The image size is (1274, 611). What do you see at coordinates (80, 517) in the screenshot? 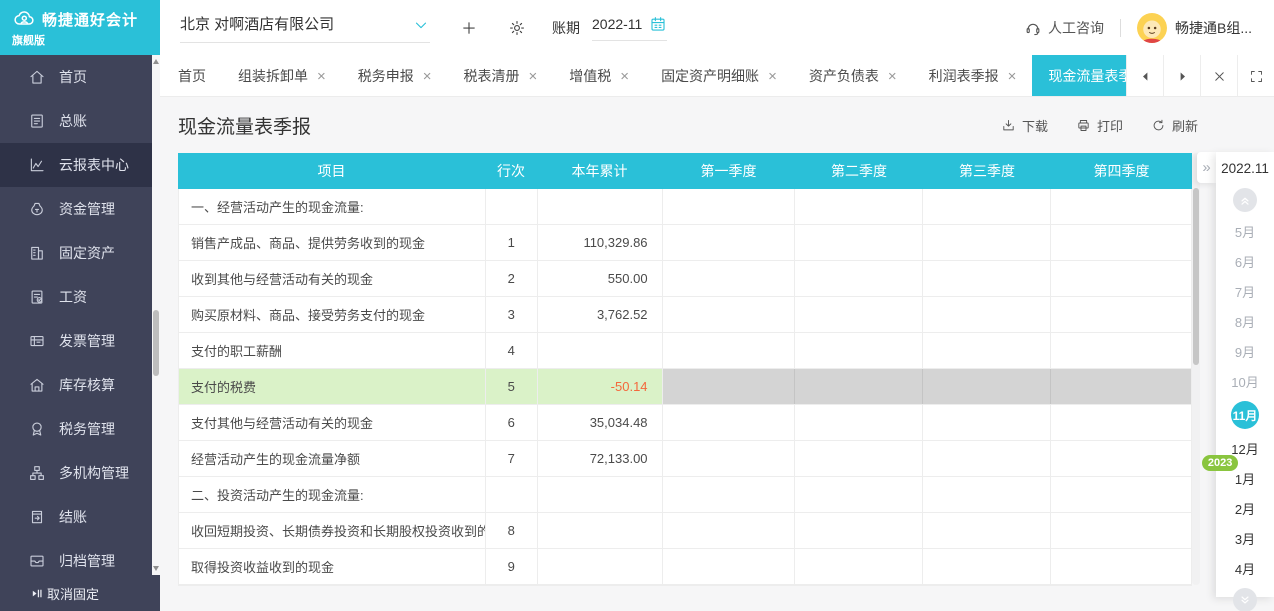
I see `sidebar-item: 结账` at bounding box center [80, 517].